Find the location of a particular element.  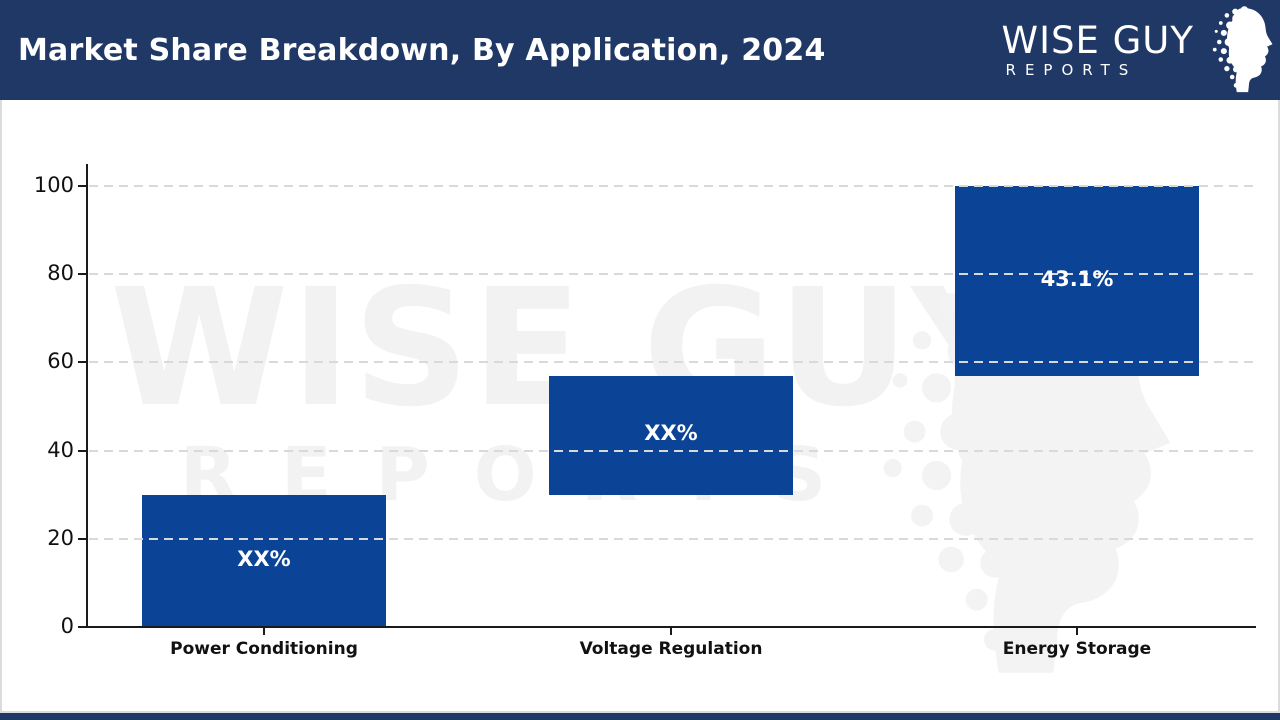

wise-guy-reports-logo: WISE GUY REPORTS is located at coordinates (1138, 50).